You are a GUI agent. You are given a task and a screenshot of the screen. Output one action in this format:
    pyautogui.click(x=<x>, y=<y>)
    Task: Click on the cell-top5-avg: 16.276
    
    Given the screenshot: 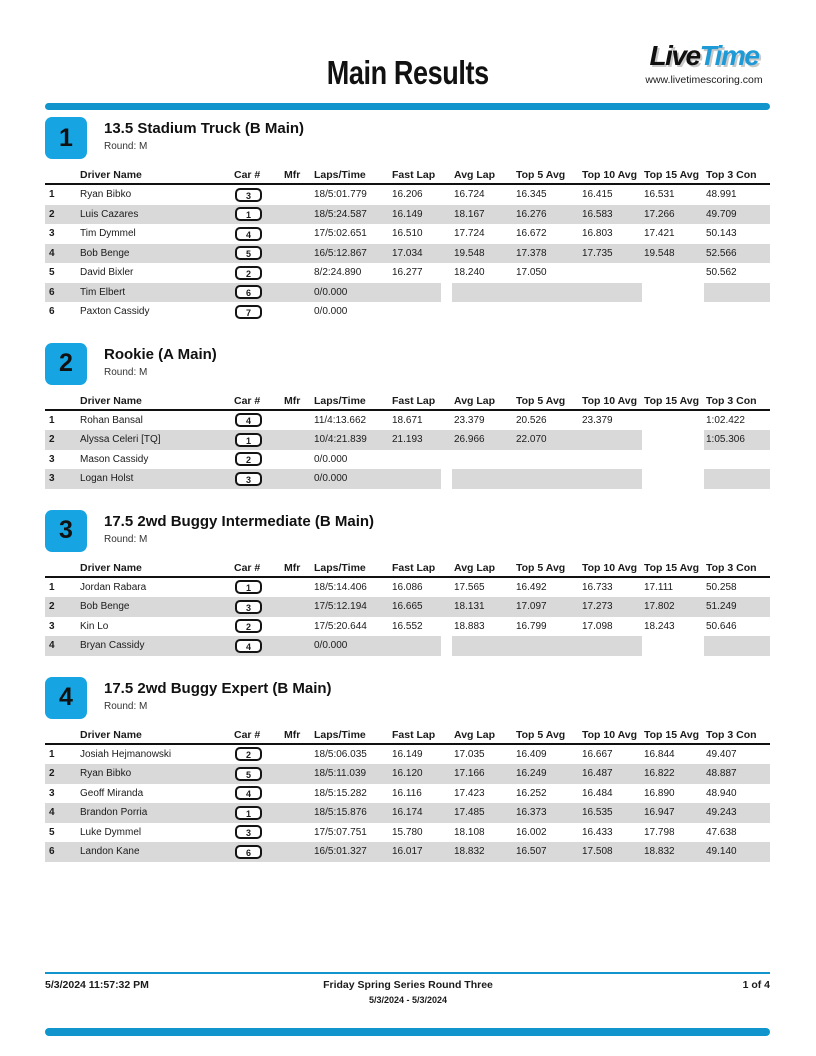 What is the action you would take?
    pyautogui.click(x=547, y=214)
    